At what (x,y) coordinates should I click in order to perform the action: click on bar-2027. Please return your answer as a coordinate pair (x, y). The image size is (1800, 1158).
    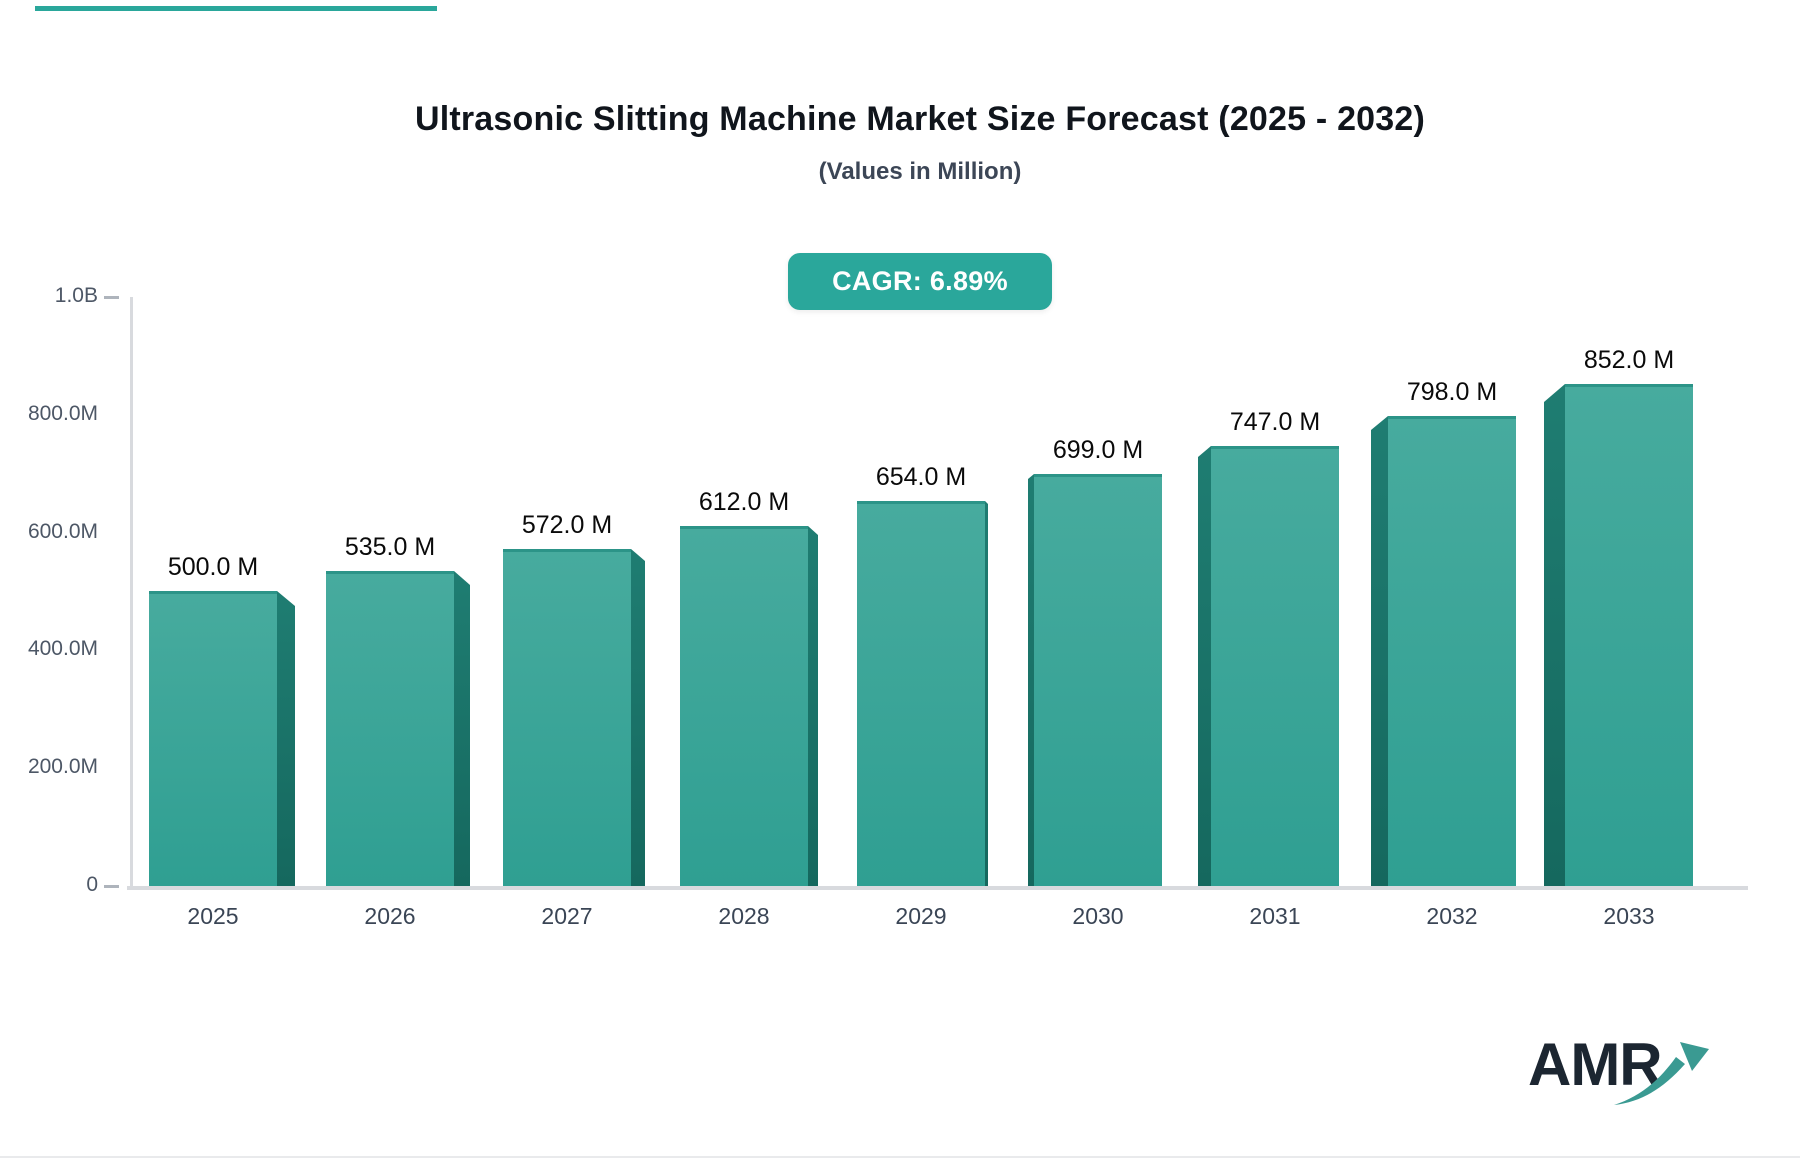
    Looking at the image, I should click on (567, 717).